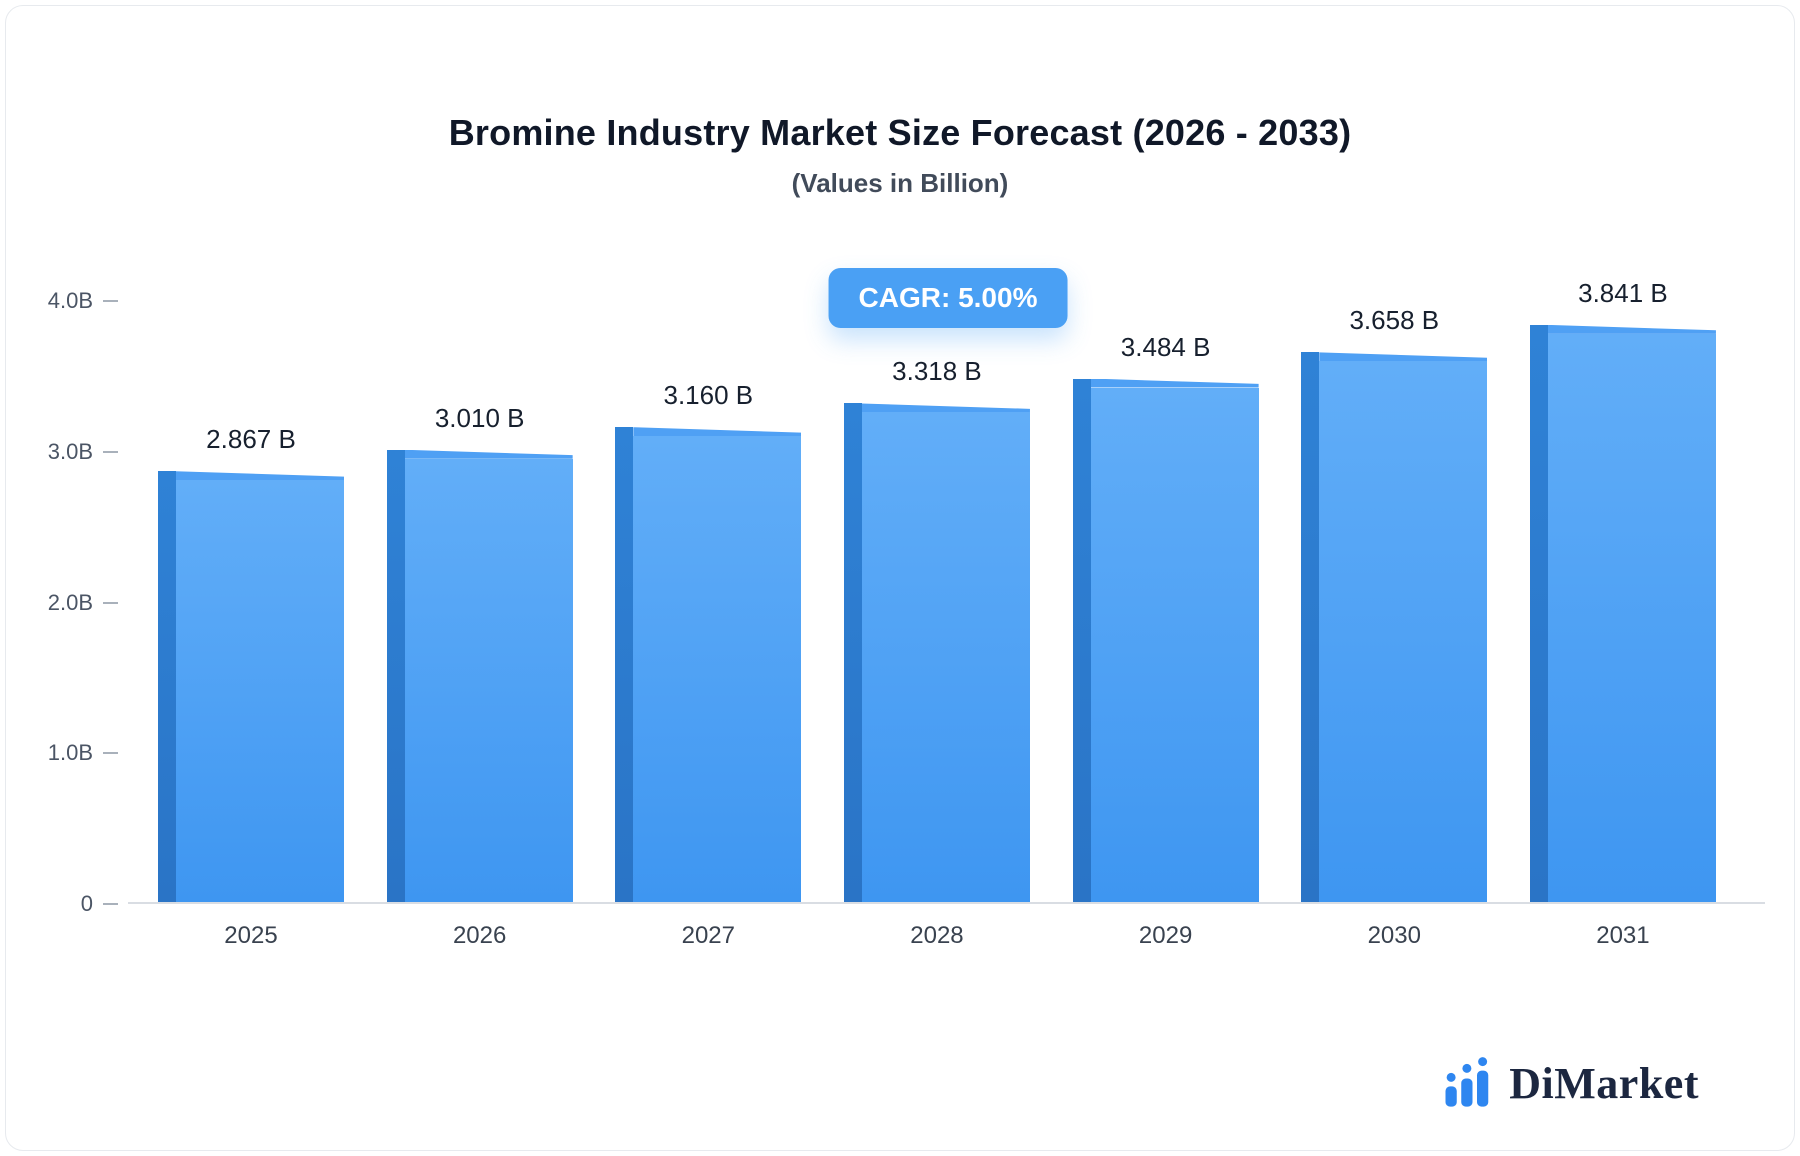 The width and height of the screenshot is (1800, 1156). I want to click on x-axis-label: 2029, so click(1165, 935).